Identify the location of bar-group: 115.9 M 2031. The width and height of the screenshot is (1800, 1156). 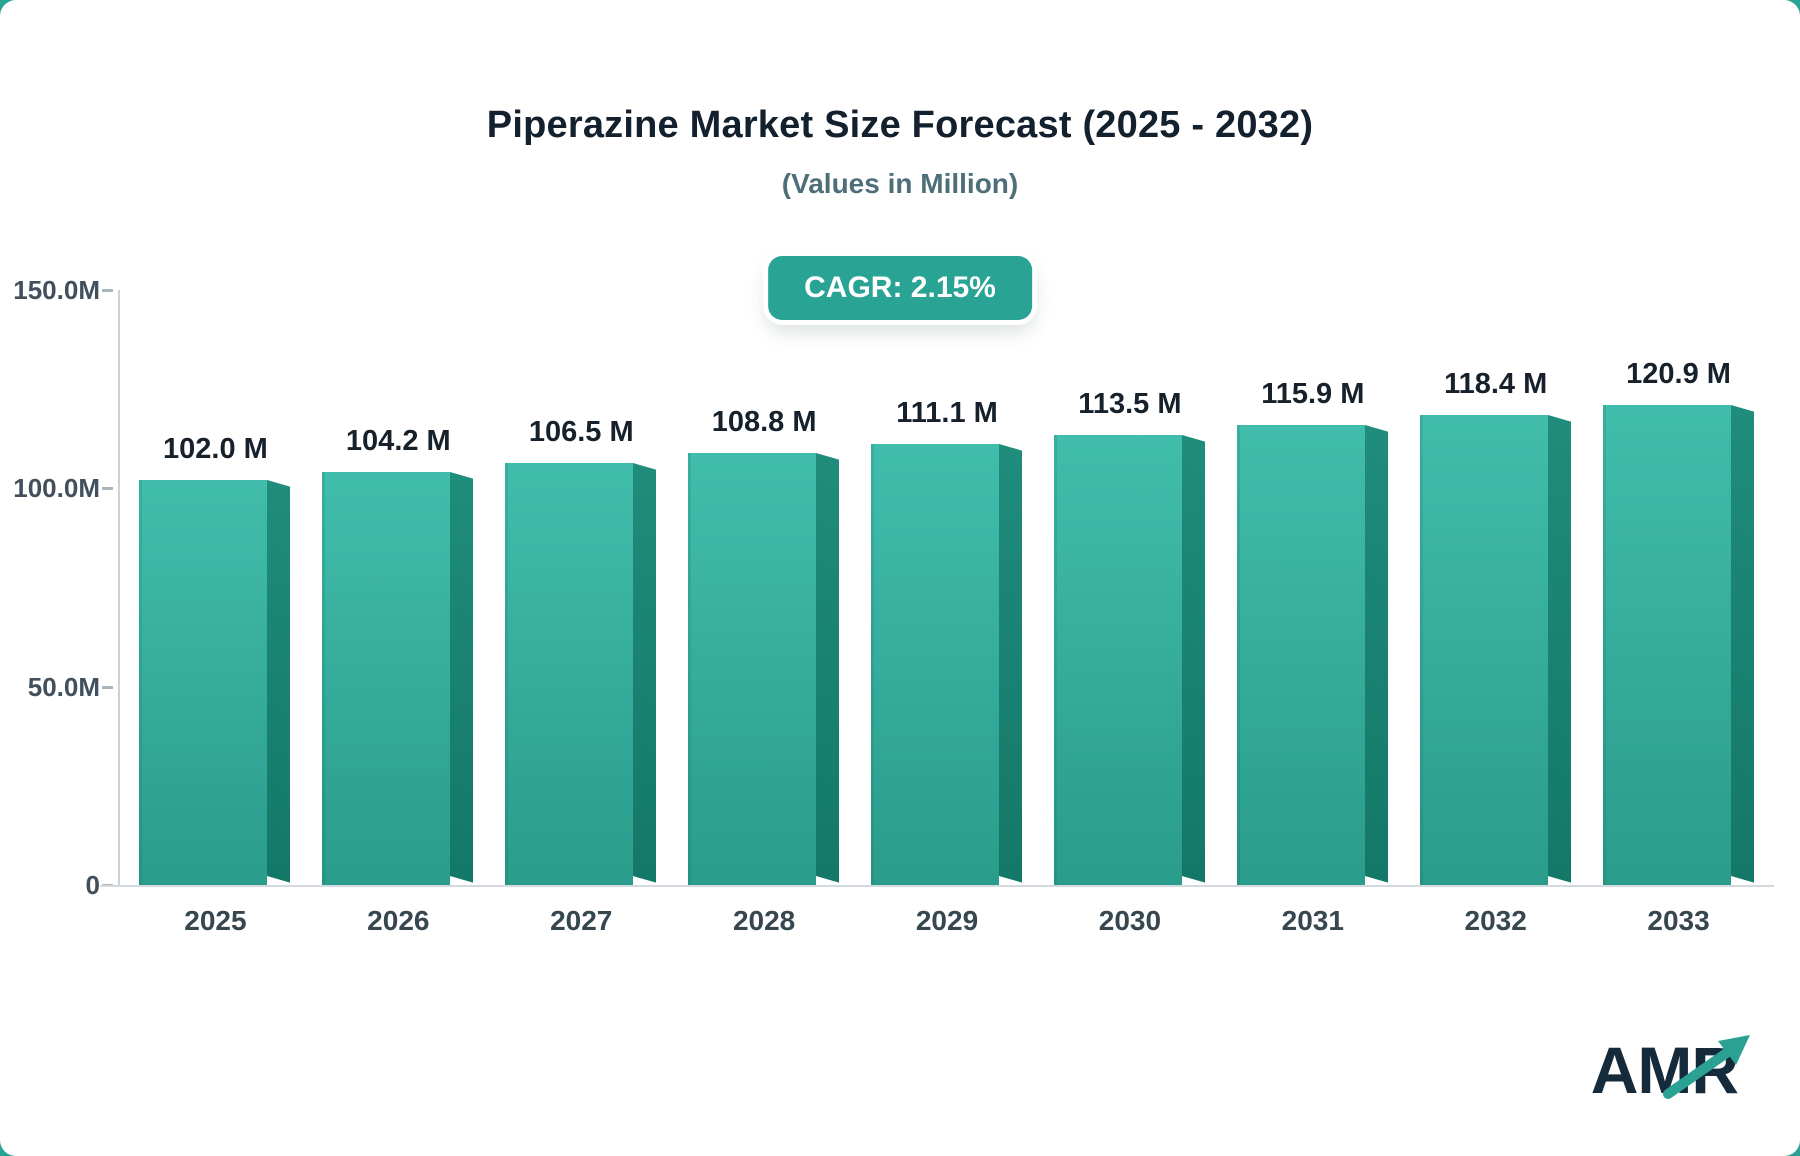
(1312, 613).